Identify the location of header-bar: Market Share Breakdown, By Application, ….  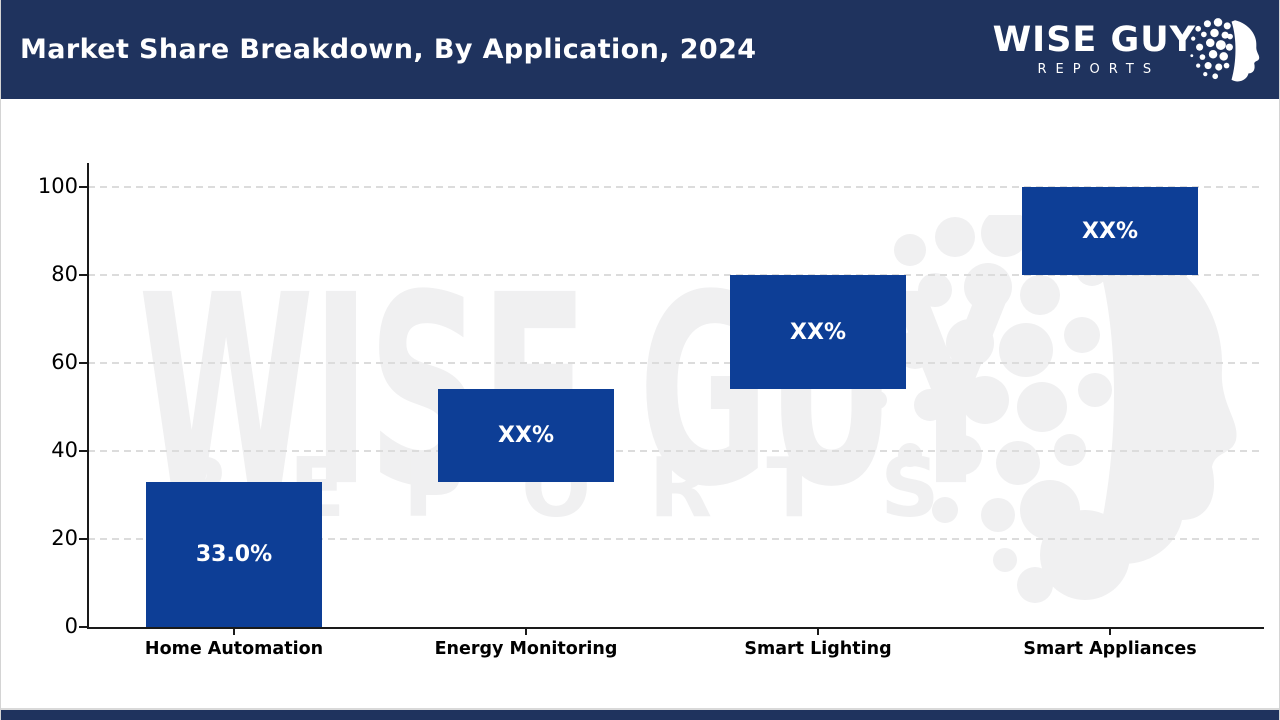
(640, 49).